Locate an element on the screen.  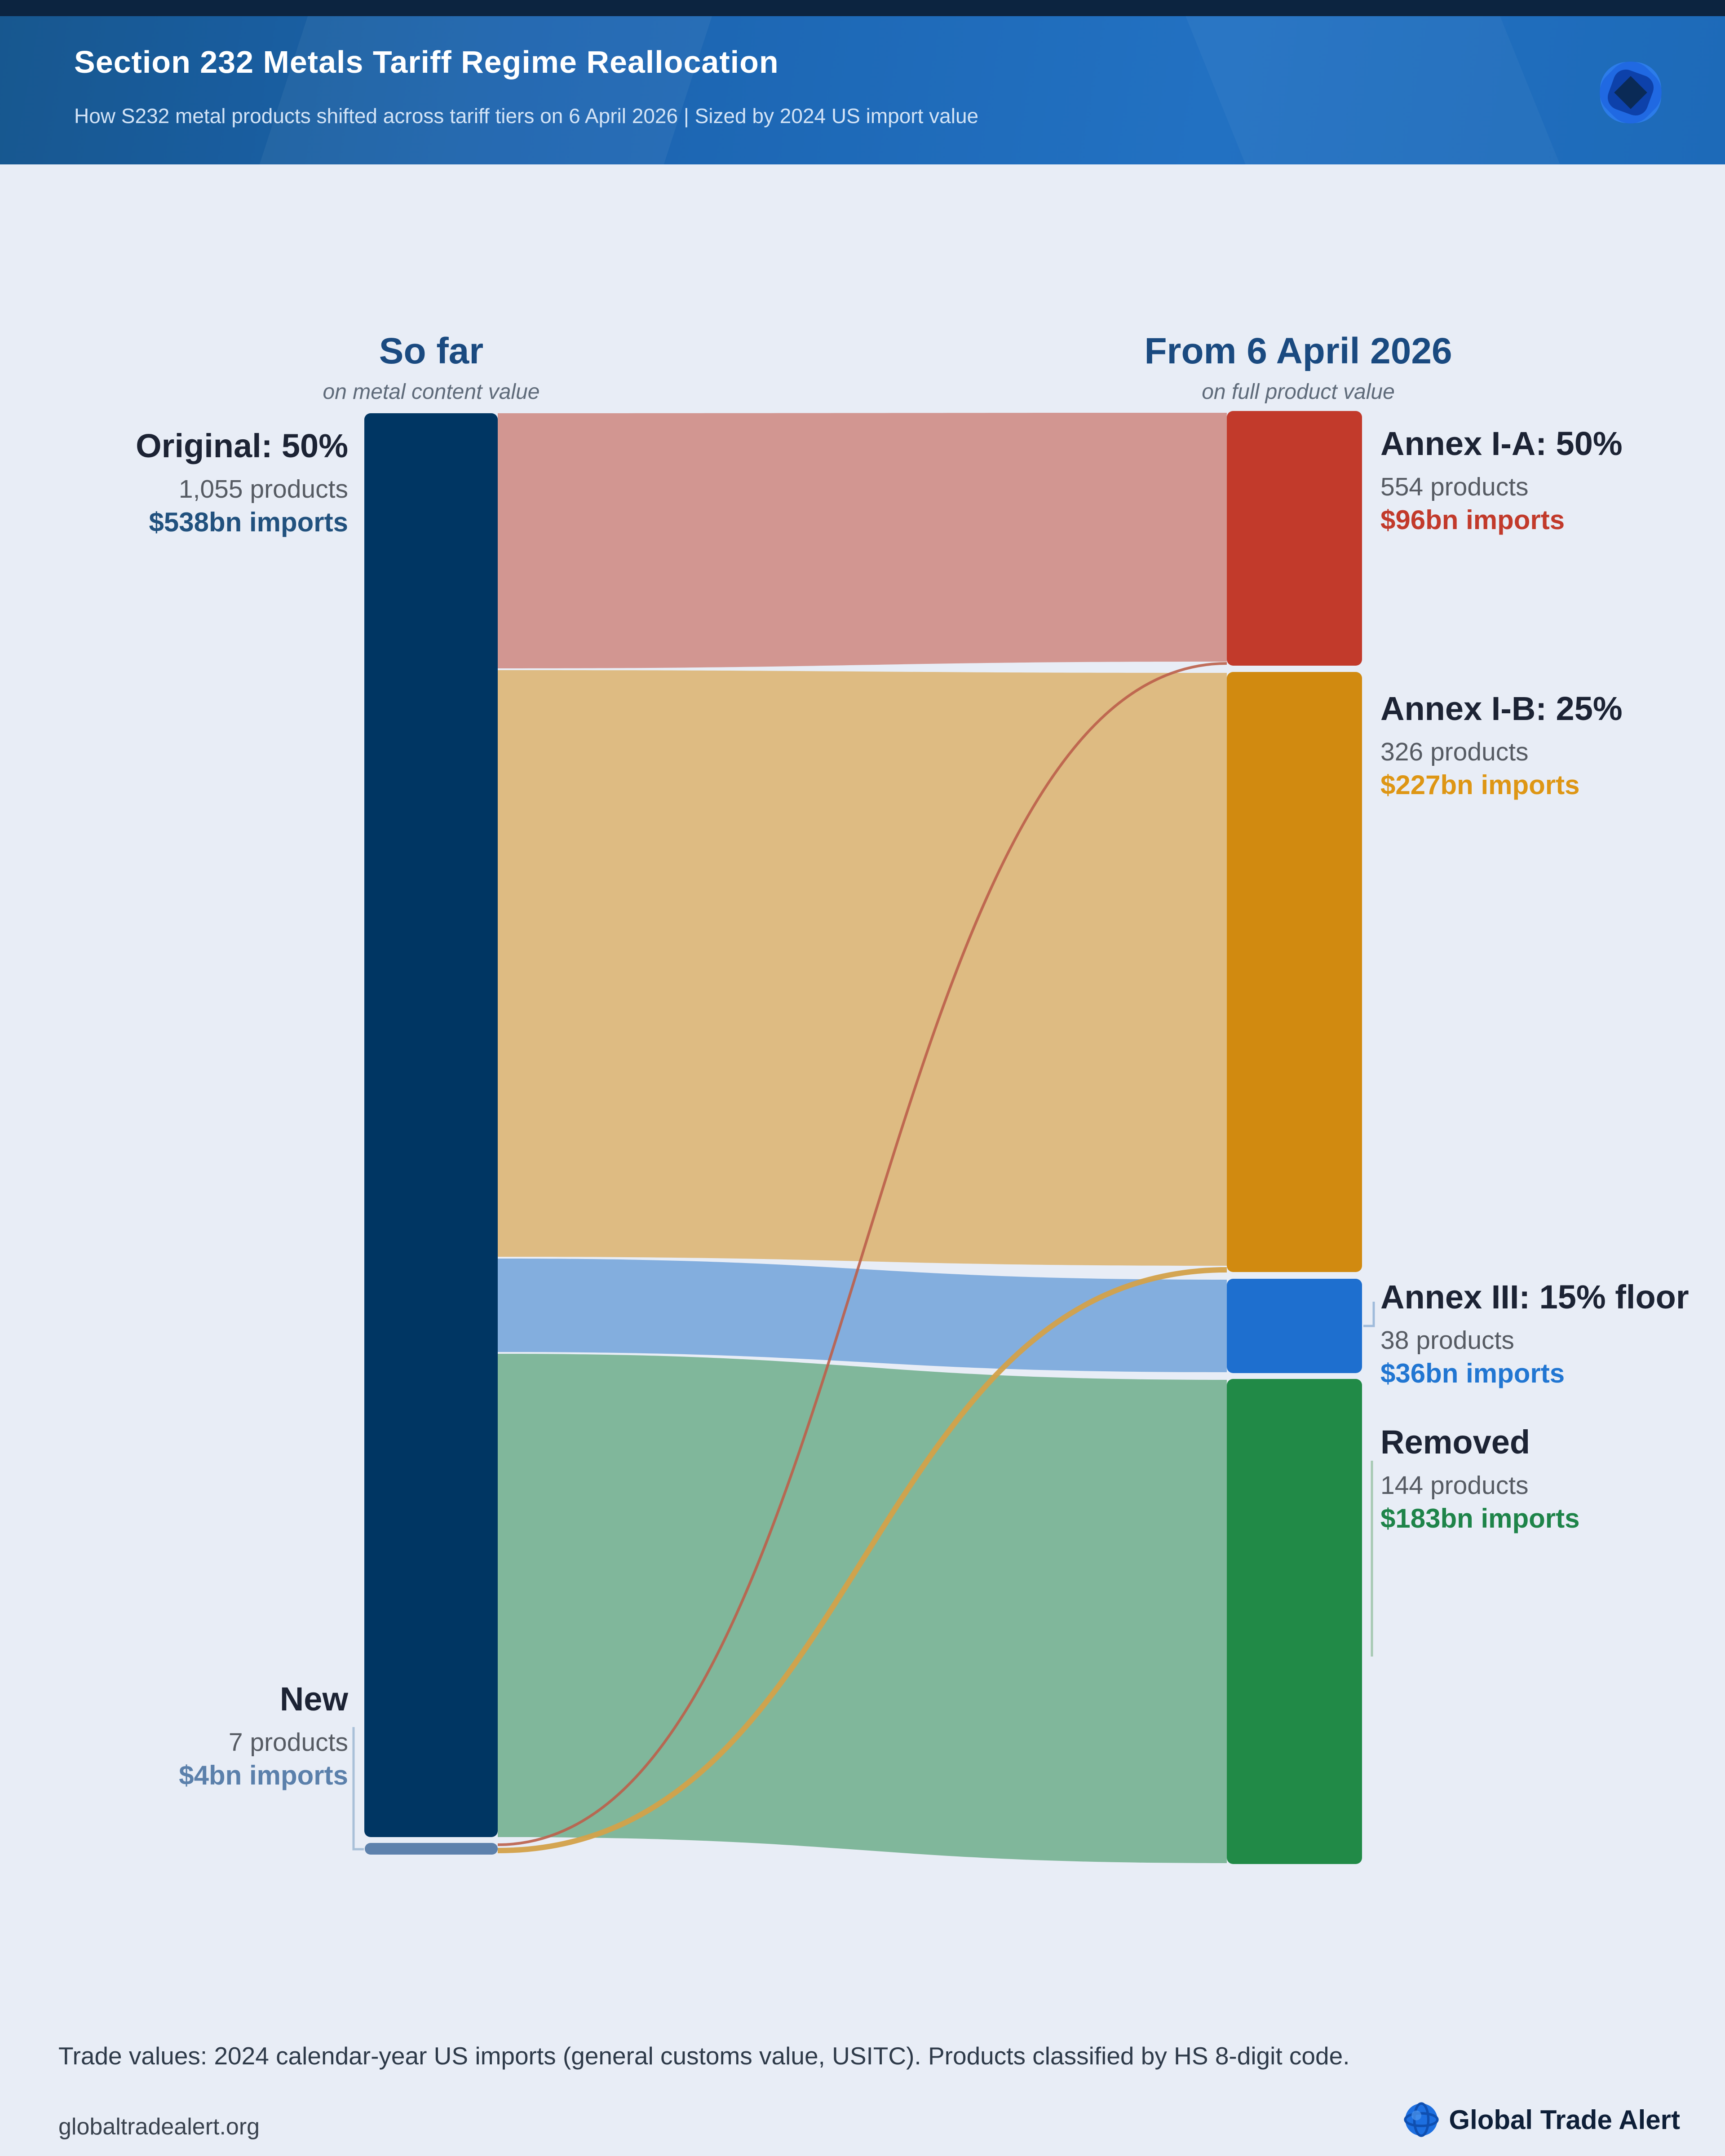
annex-ia-title: Annex I-A: 50% is located at coordinates (1501, 444).